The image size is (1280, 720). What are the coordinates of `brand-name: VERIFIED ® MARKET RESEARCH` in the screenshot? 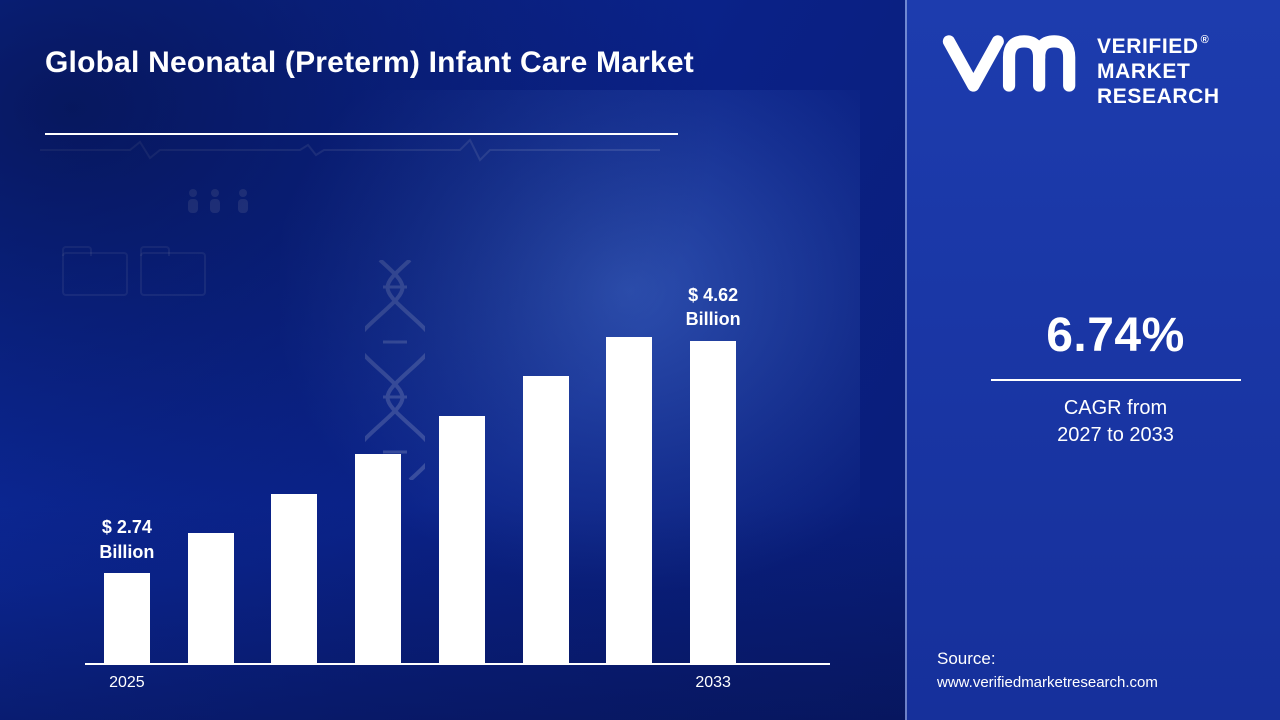 It's located at (1158, 72).